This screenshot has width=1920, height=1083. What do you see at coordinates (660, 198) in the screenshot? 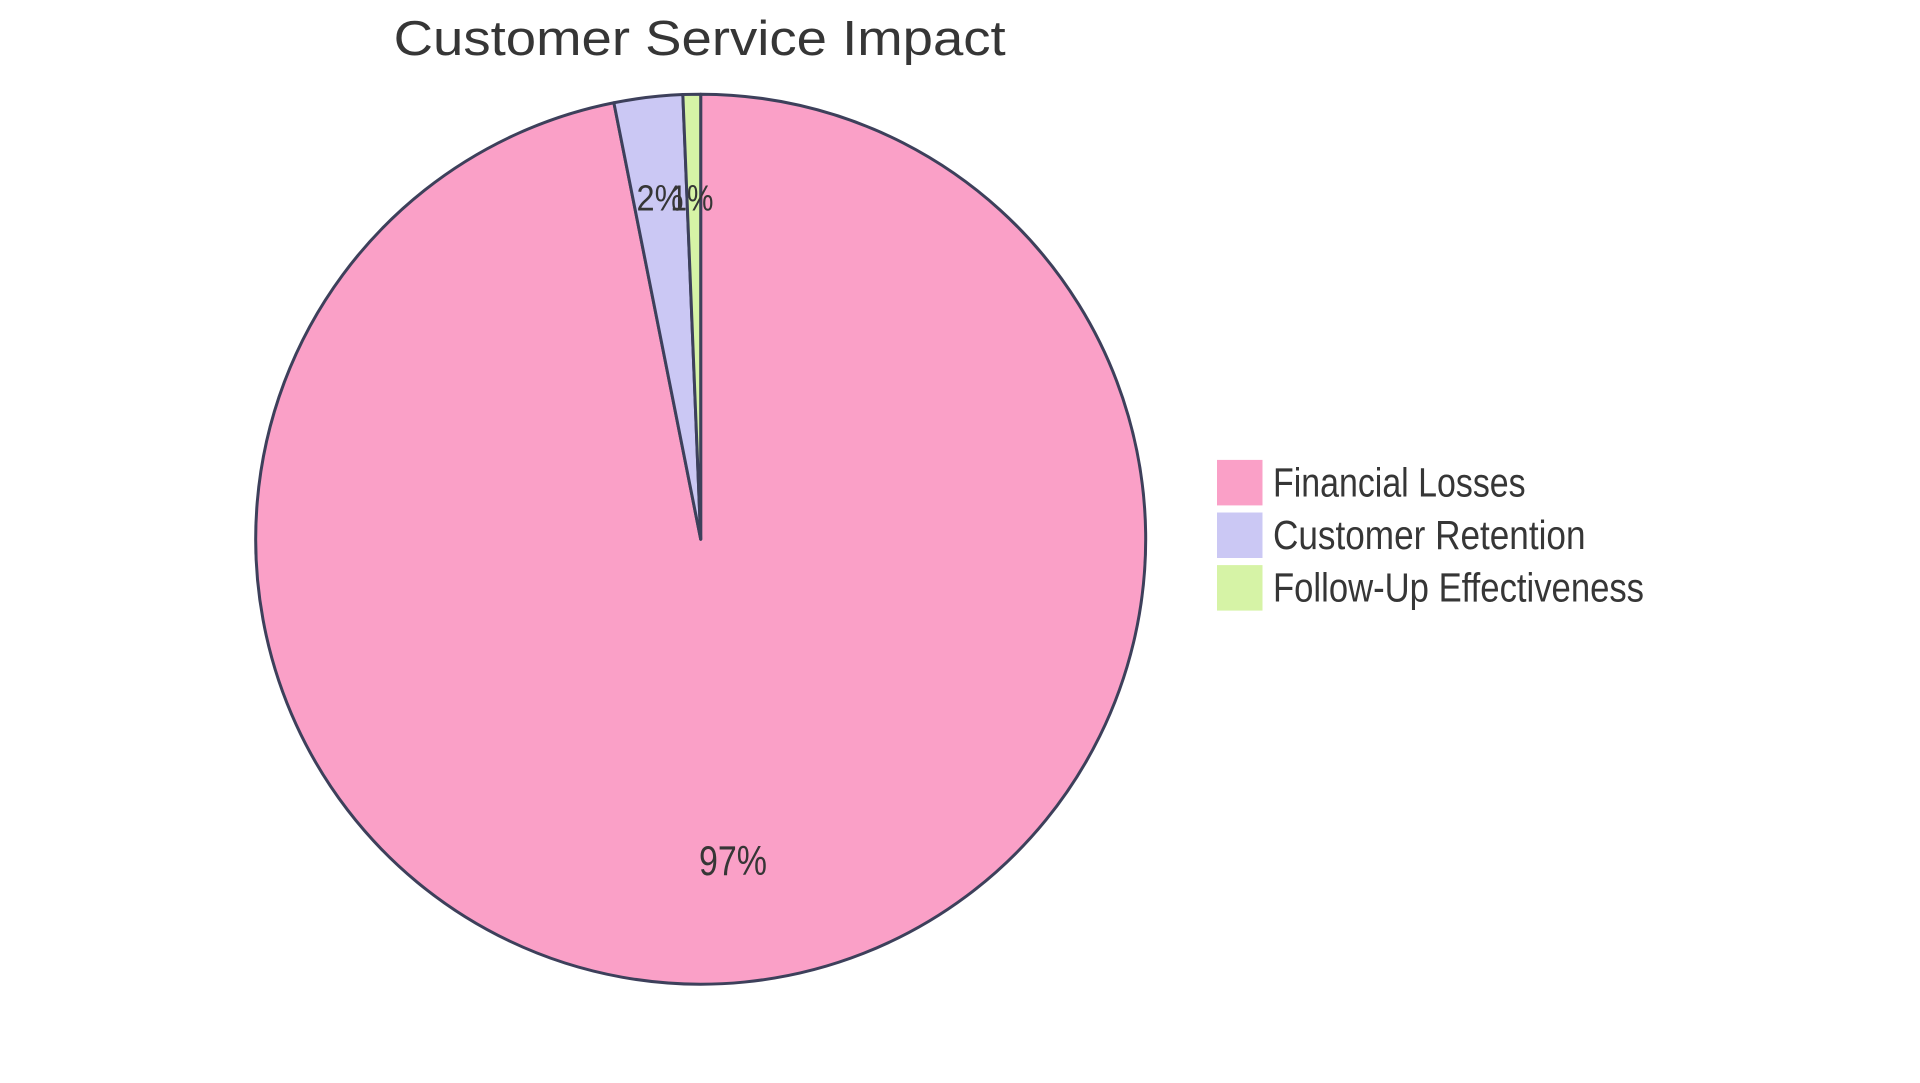
I see `svg-text: 2%` at bounding box center [660, 198].